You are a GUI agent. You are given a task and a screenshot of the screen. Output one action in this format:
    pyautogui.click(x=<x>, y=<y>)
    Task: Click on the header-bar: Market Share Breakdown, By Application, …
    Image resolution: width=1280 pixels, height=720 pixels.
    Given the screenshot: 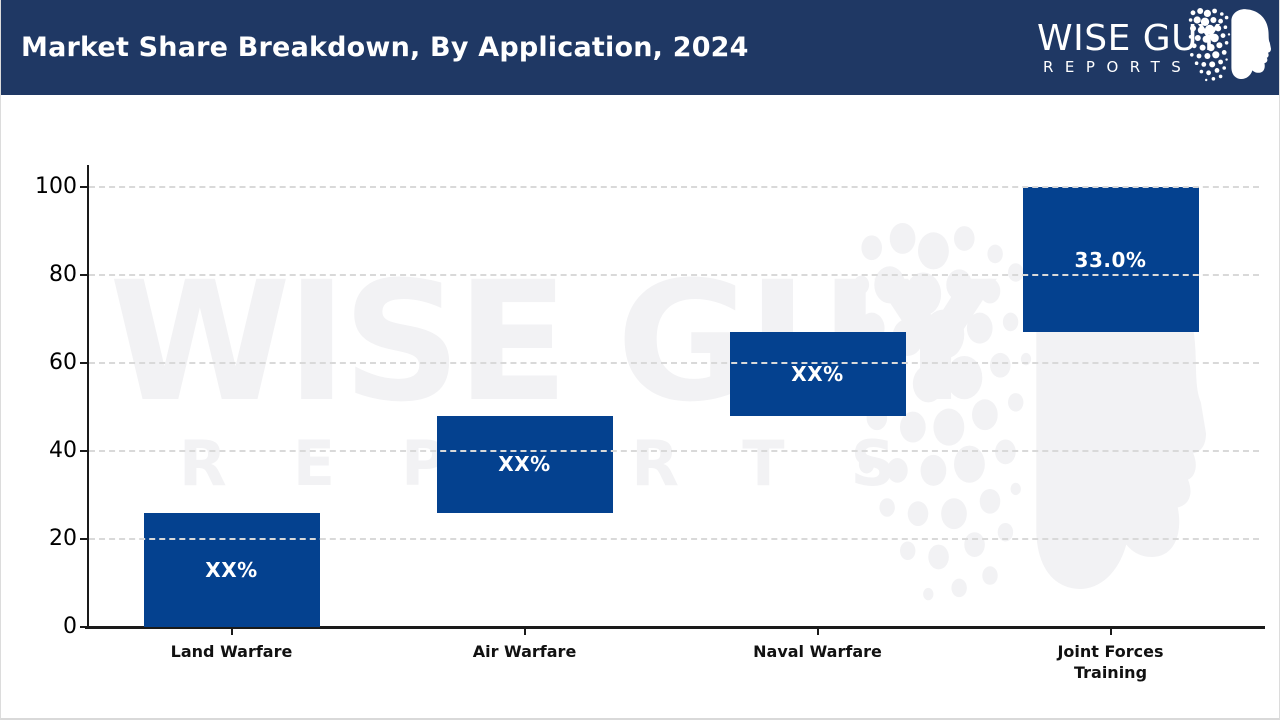 What is the action you would take?
    pyautogui.click(x=640, y=47)
    